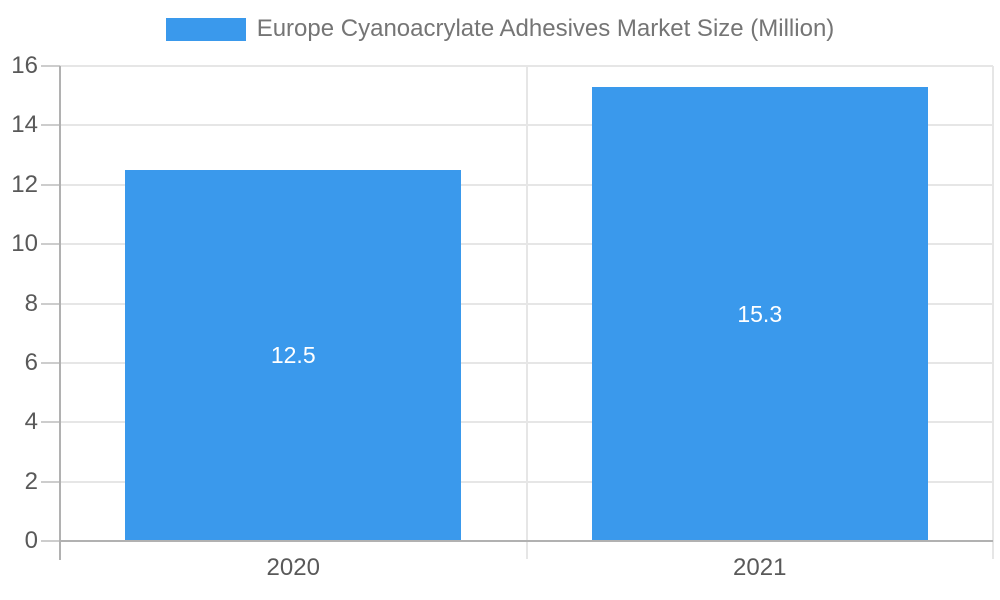 This screenshot has width=1000, height=600. What do you see at coordinates (31, 481) in the screenshot?
I see `y-tick-label: 2` at bounding box center [31, 481].